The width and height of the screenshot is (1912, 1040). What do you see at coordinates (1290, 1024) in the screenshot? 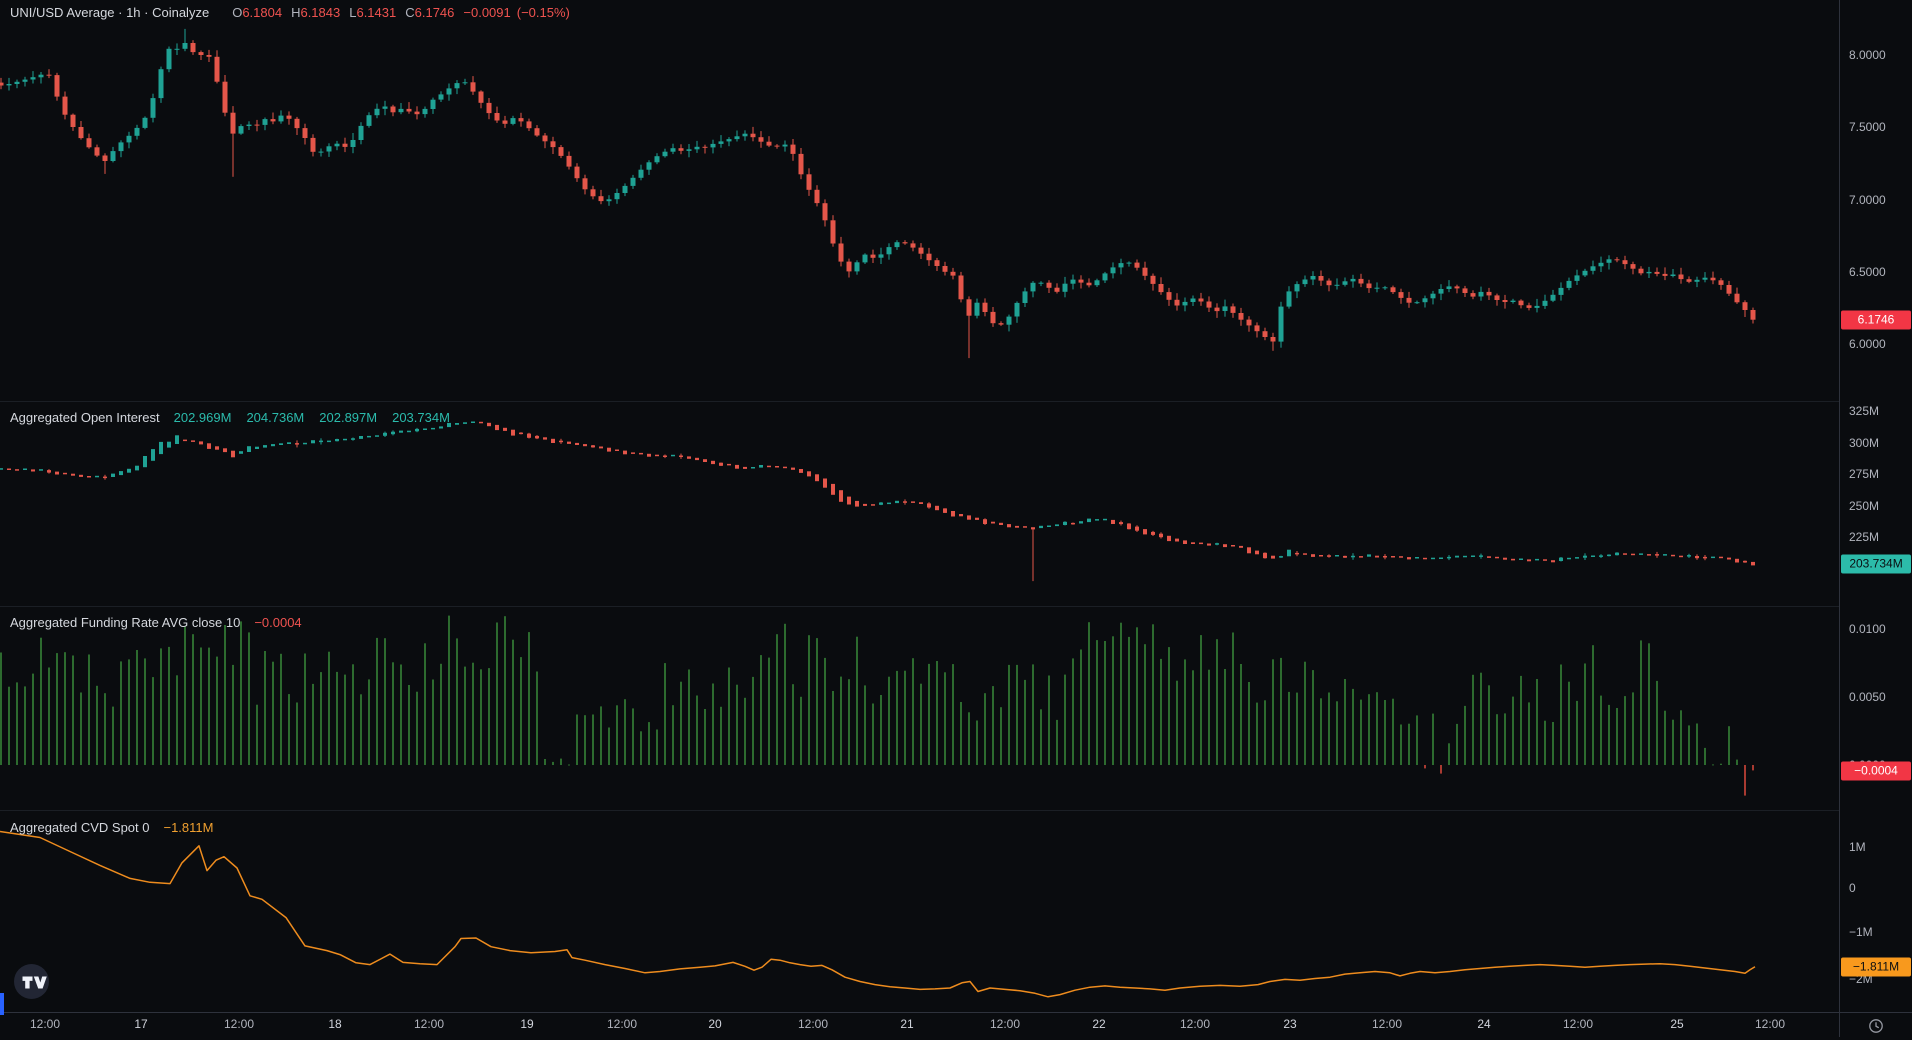
I see `time-axis-label: 23` at bounding box center [1290, 1024].